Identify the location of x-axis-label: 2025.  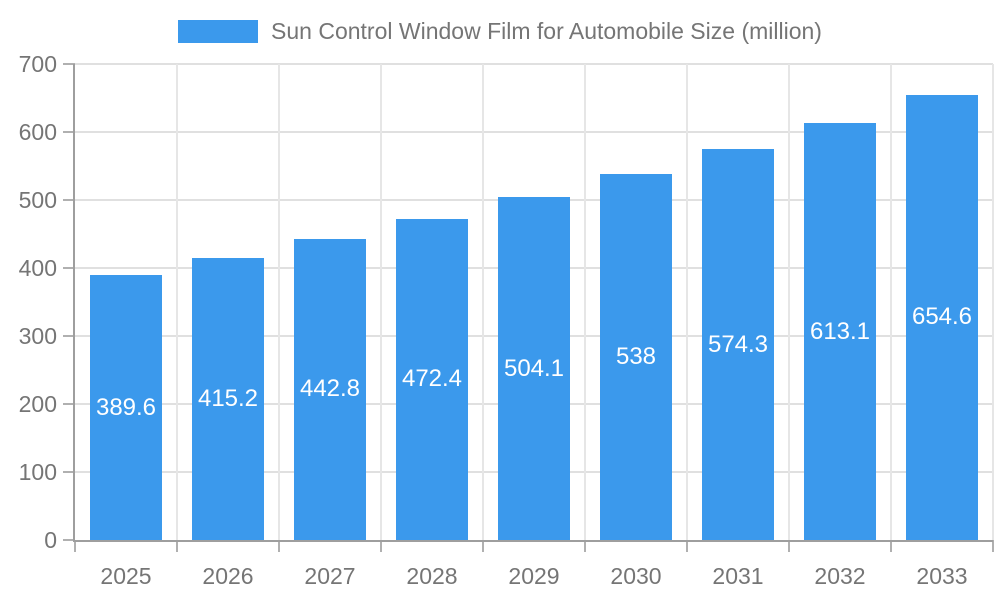
(126, 576).